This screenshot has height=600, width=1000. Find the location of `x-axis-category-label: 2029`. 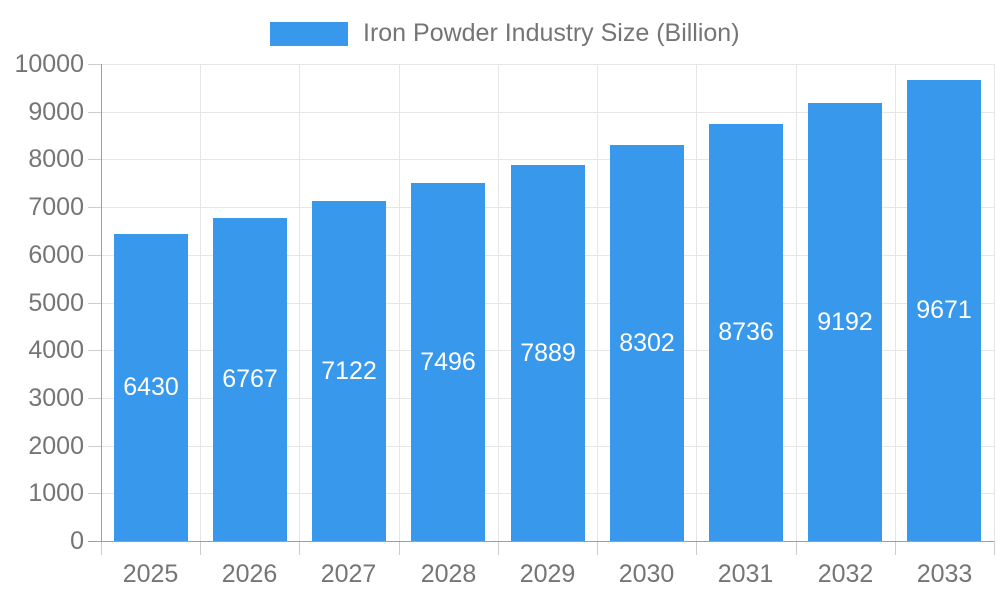

x-axis-category-label: 2029 is located at coordinates (547, 574).